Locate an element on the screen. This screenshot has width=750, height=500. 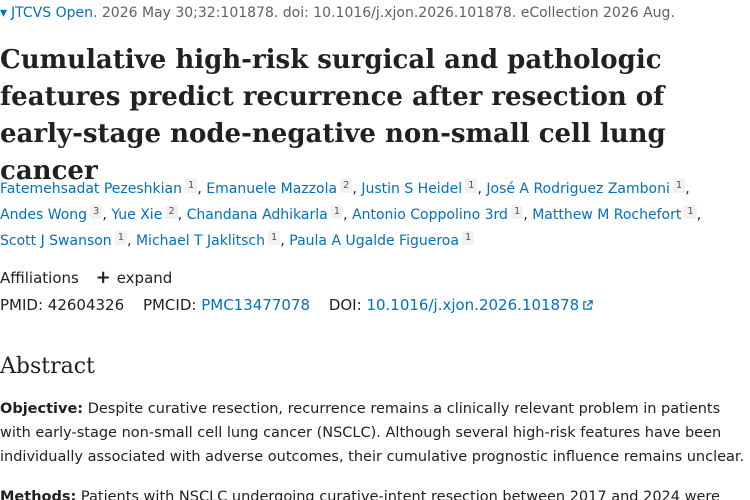
author-link: Chandana Adhikarla is located at coordinates (257, 215).